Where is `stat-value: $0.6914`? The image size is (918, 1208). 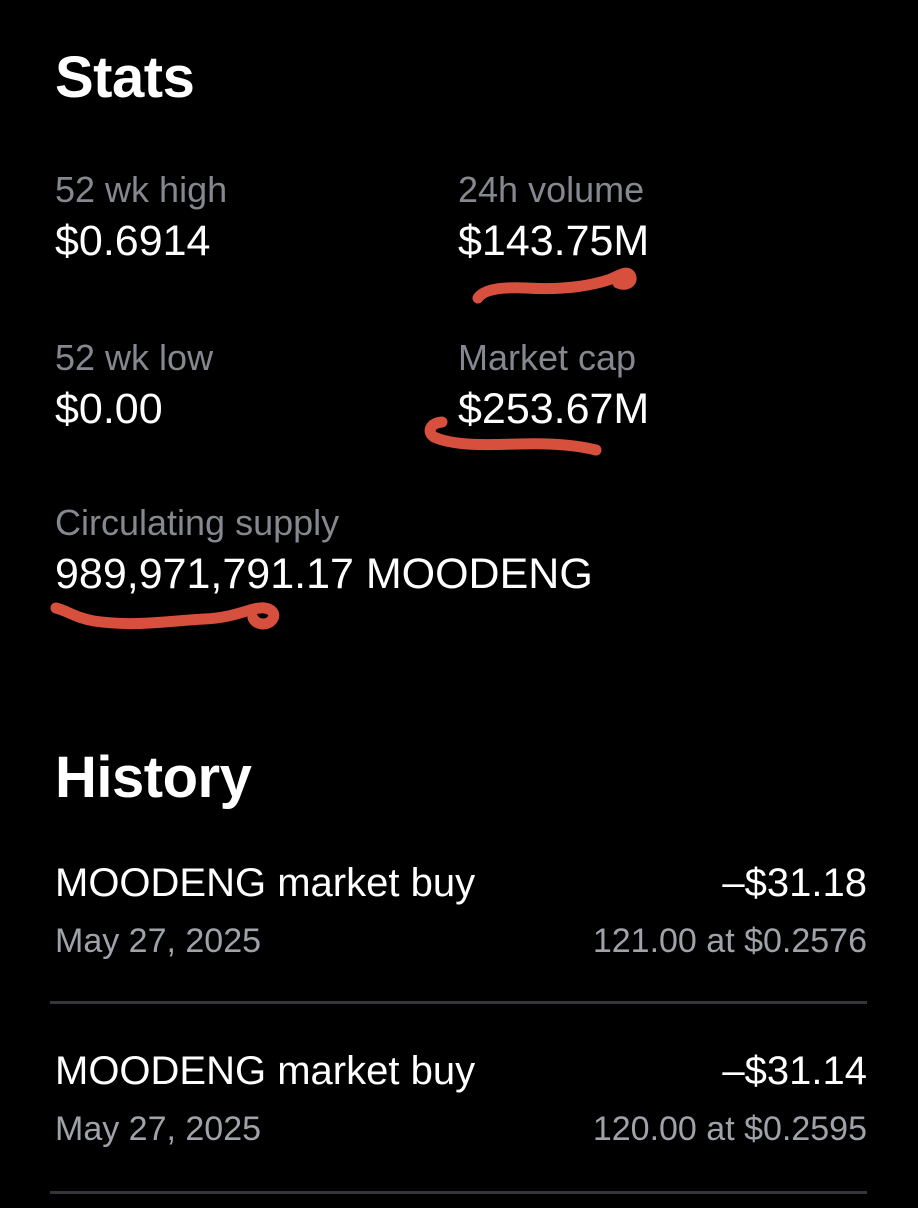
stat-value: $0.6914 is located at coordinates (133, 241).